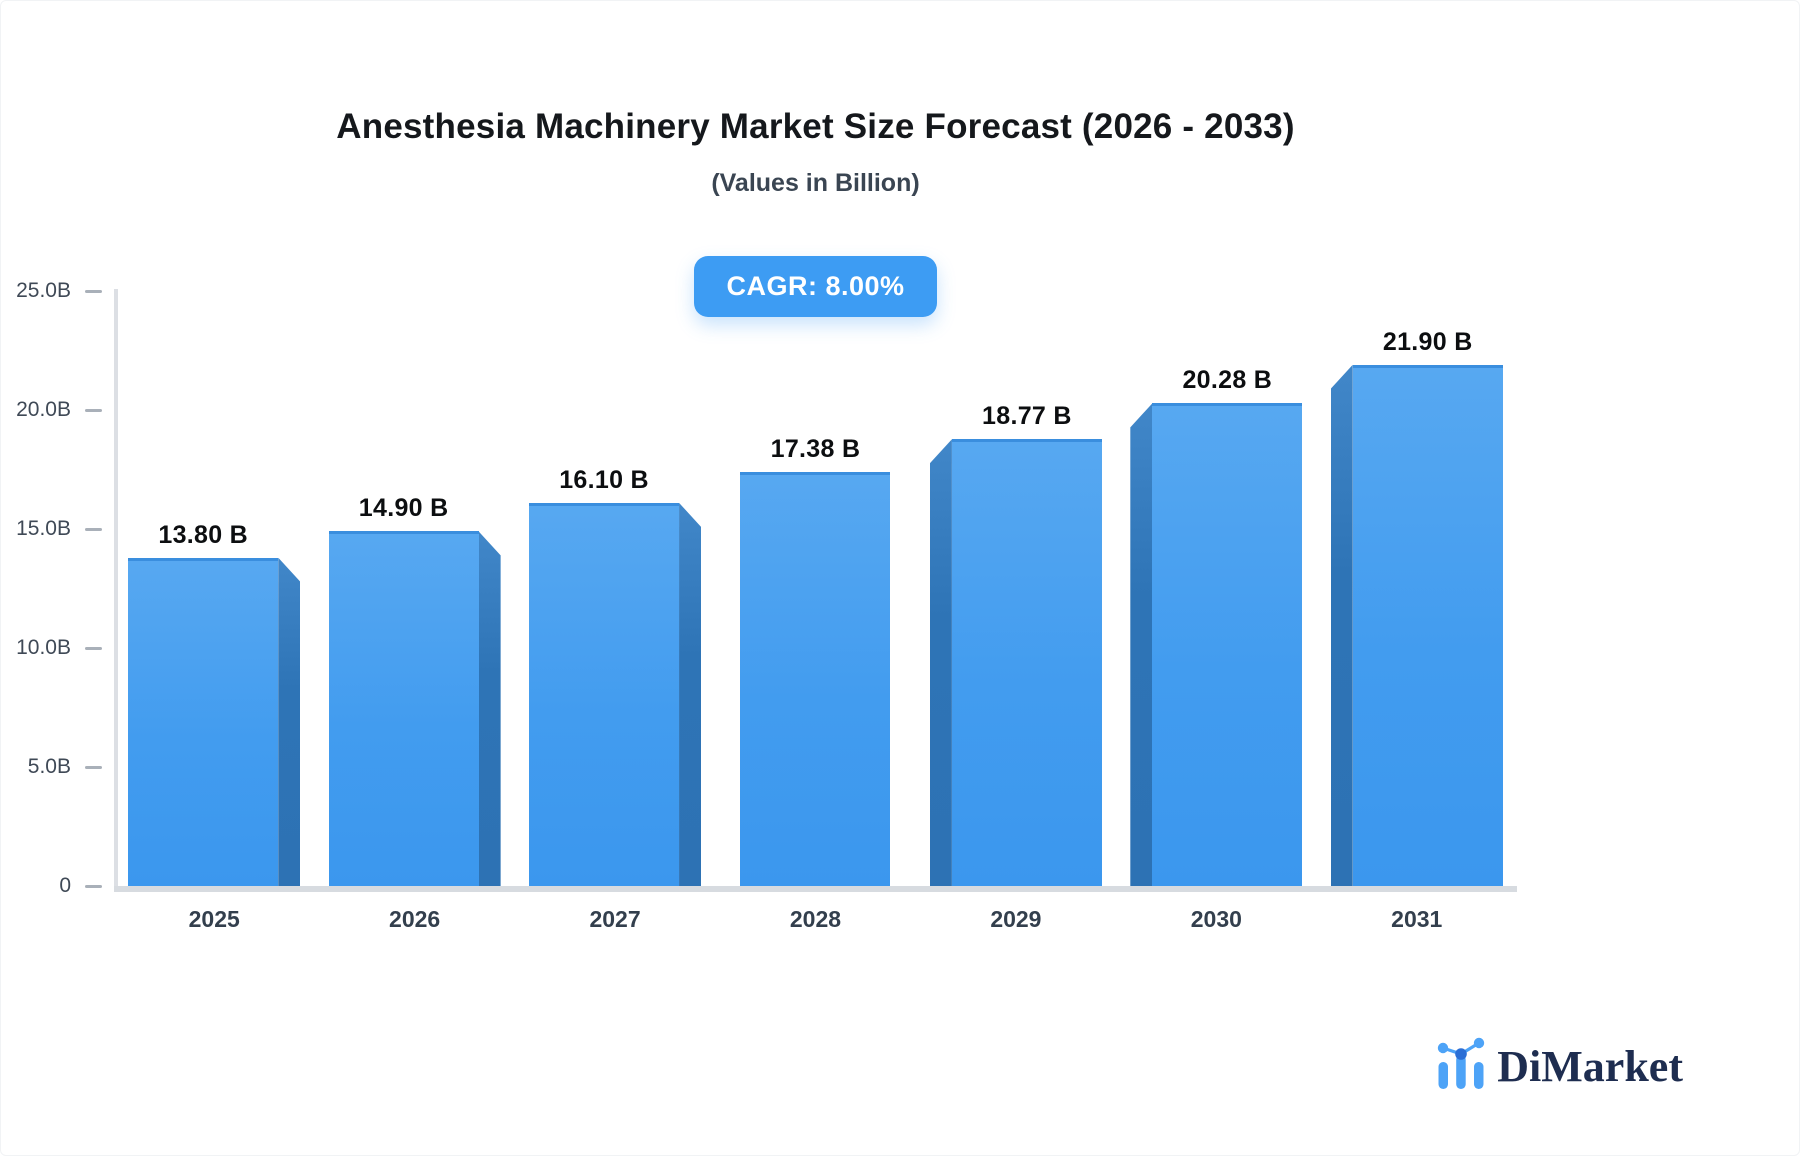 This screenshot has width=1800, height=1156. I want to click on y-axis-tick-10.0B: 10.0B, so click(59, 648).